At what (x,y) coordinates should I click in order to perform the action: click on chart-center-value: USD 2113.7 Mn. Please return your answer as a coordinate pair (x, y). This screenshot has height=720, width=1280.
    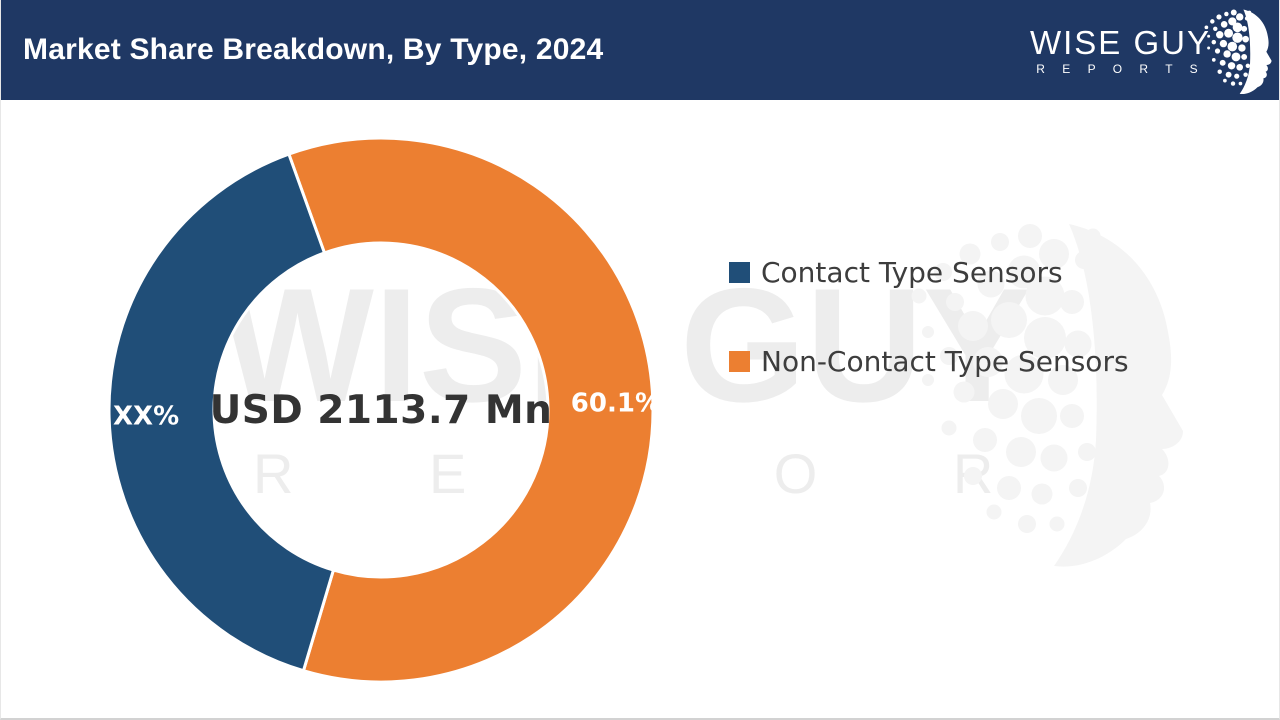
    Looking at the image, I should click on (381, 410).